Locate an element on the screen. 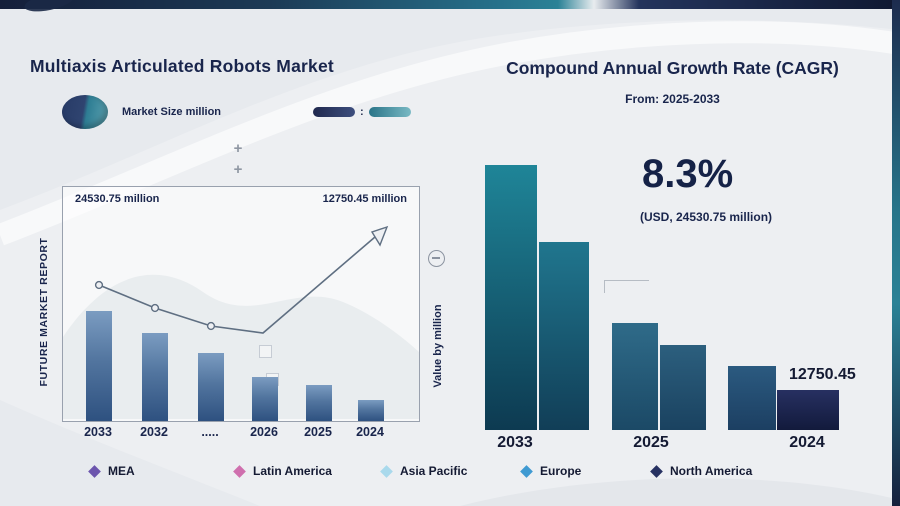 The width and height of the screenshot is (900, 506). cagr-bar-2025-s1 is located at coordinates (635, 376).